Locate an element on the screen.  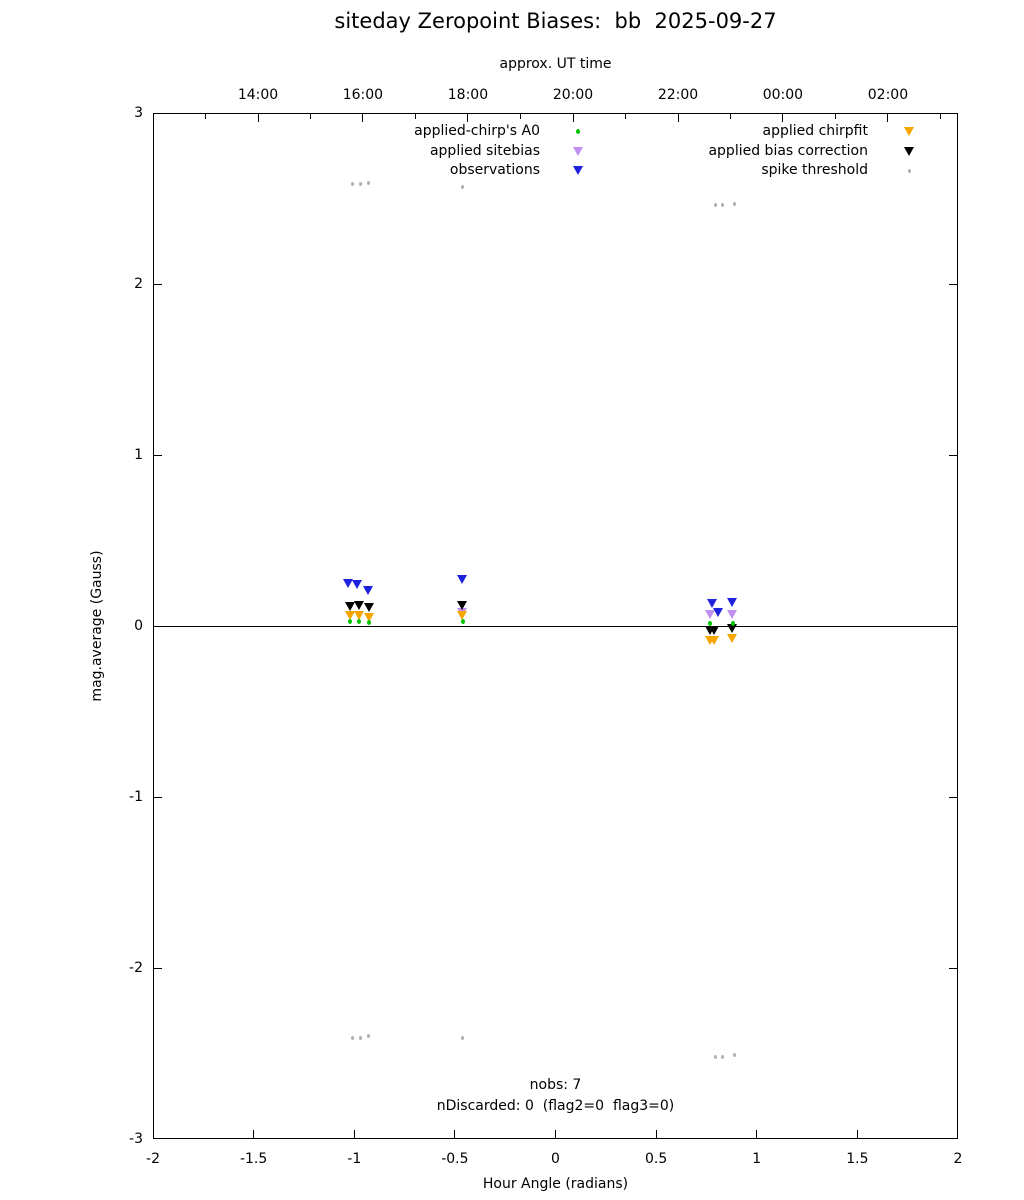
ut-tick-label: 18:00 is located at coordinates (468, 95).